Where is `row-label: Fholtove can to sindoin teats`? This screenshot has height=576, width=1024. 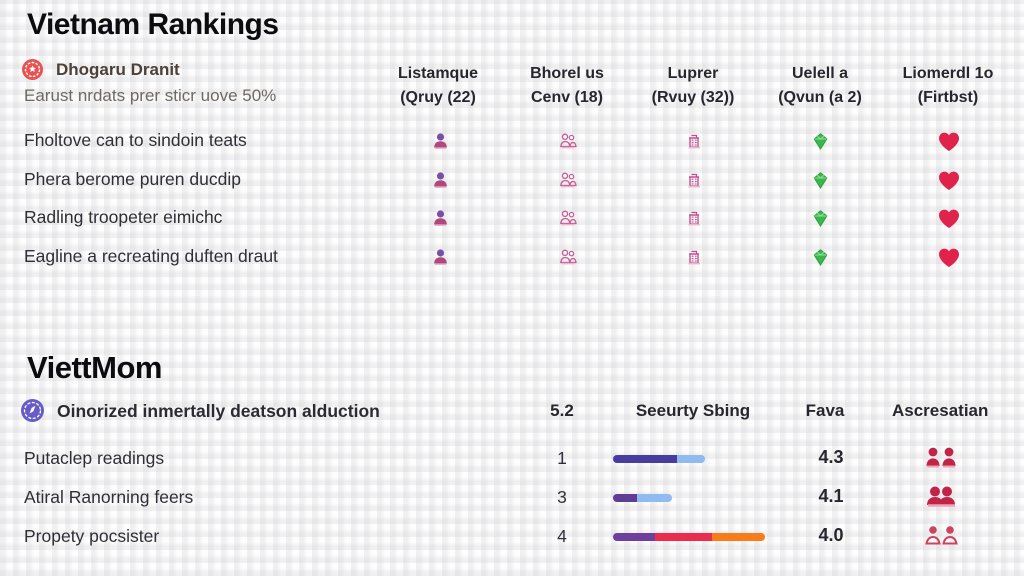
row-label: Fholtove can to sindoin teats is located at coordinates (135, 140).